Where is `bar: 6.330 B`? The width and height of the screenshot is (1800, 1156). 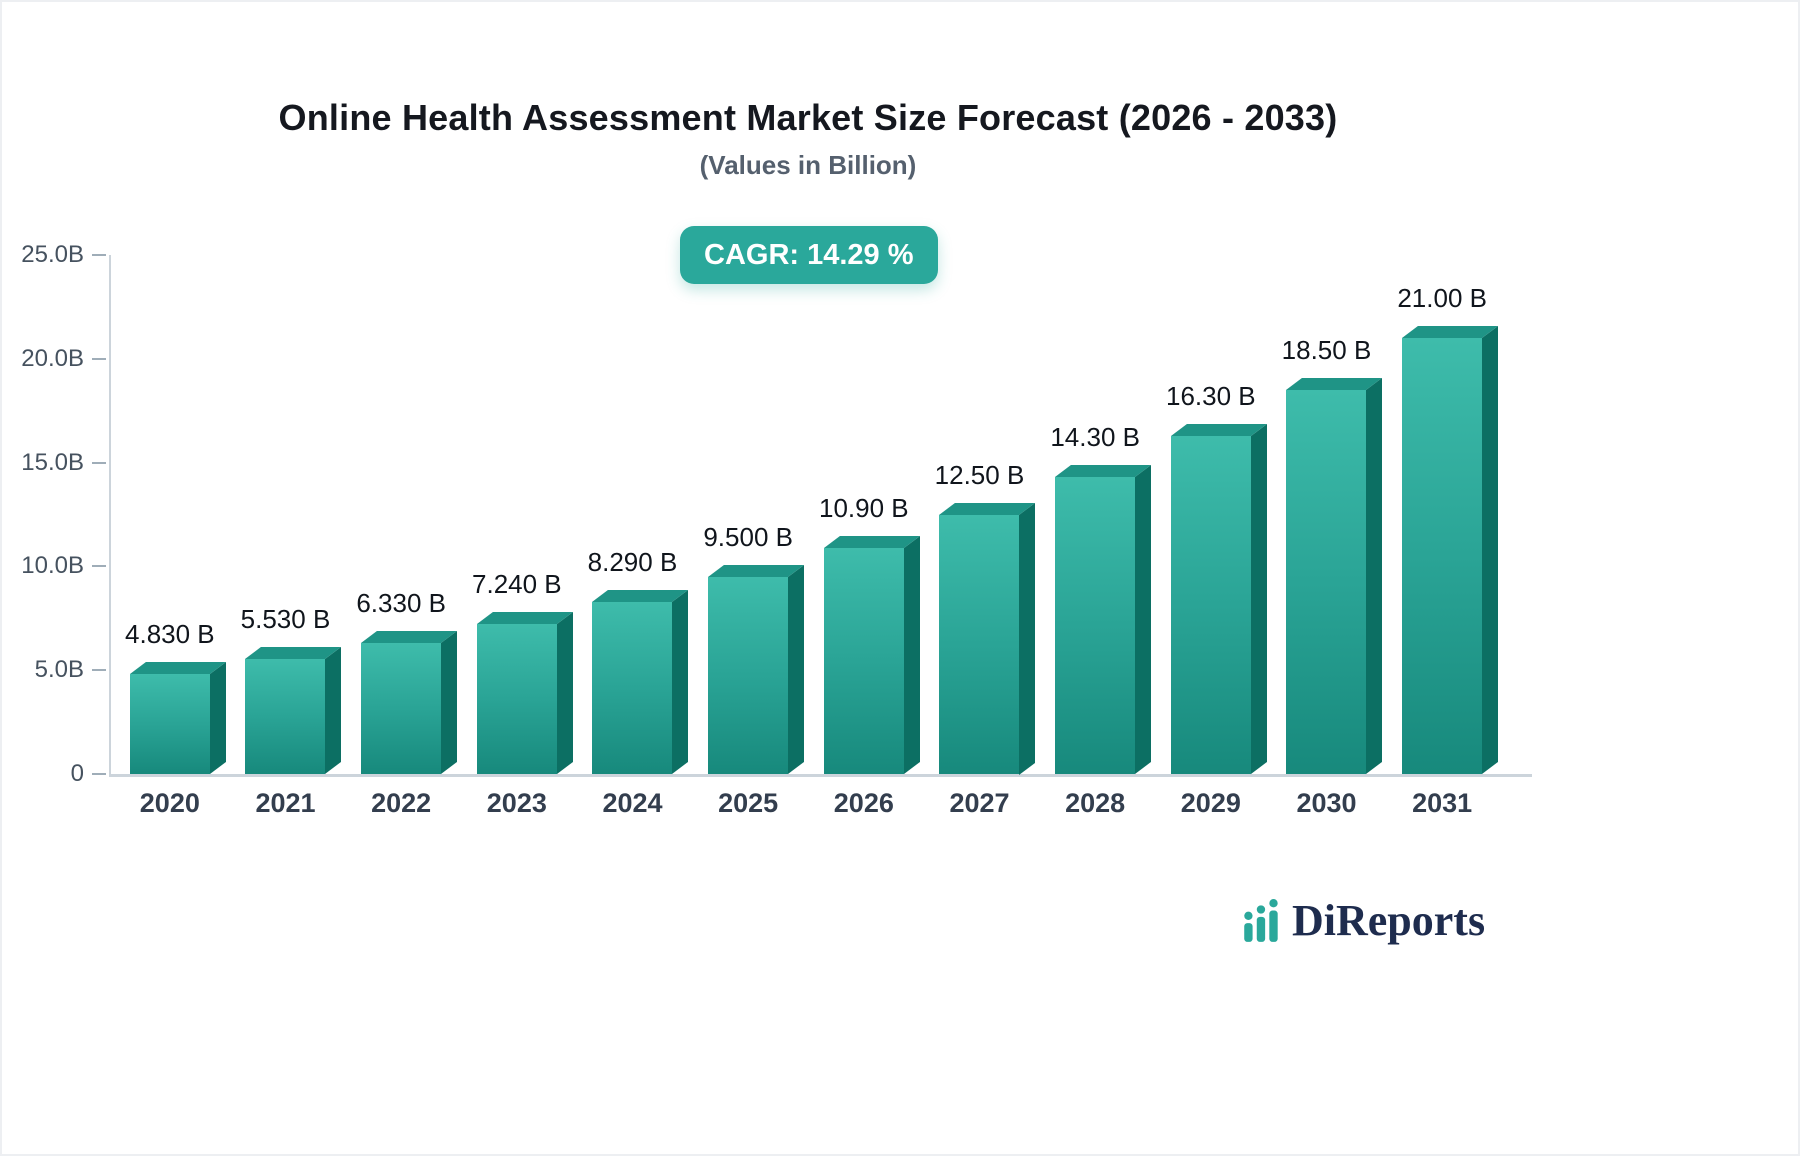
bar: 6.330 B is located at coordinates (407, 681).